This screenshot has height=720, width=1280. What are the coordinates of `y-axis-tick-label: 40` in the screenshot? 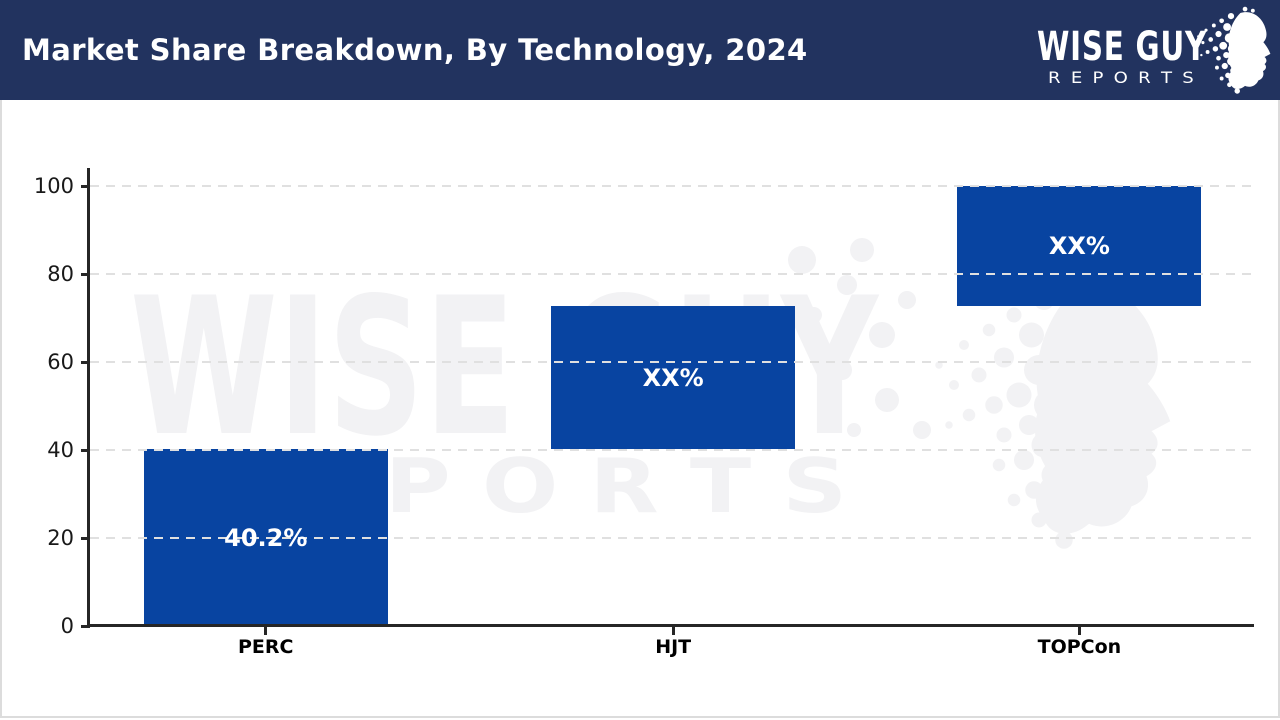 It's located at (60, 450).